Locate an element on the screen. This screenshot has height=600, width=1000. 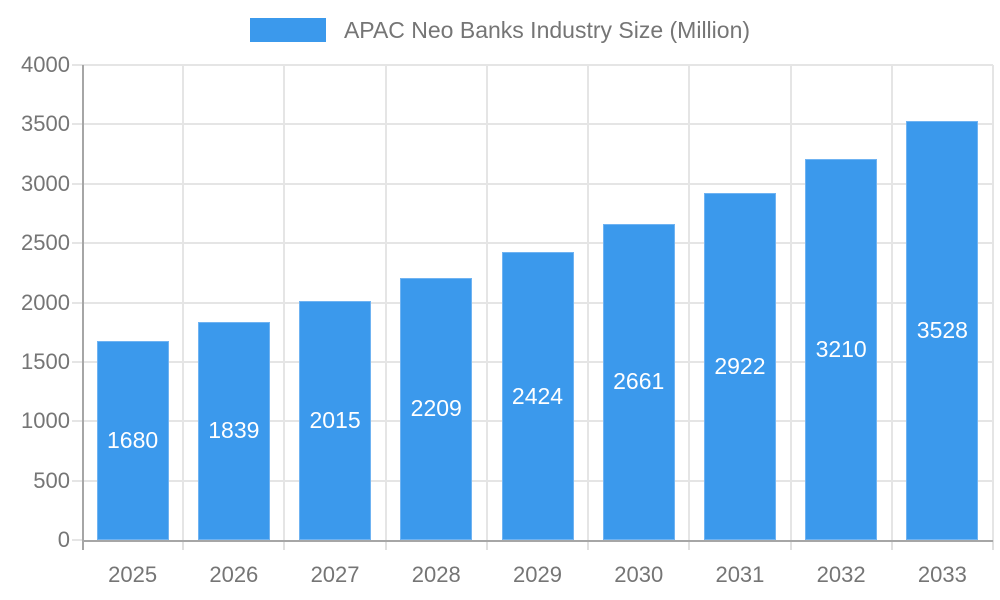
bar-value-label: 2015 is located at coordinates (335, 419).